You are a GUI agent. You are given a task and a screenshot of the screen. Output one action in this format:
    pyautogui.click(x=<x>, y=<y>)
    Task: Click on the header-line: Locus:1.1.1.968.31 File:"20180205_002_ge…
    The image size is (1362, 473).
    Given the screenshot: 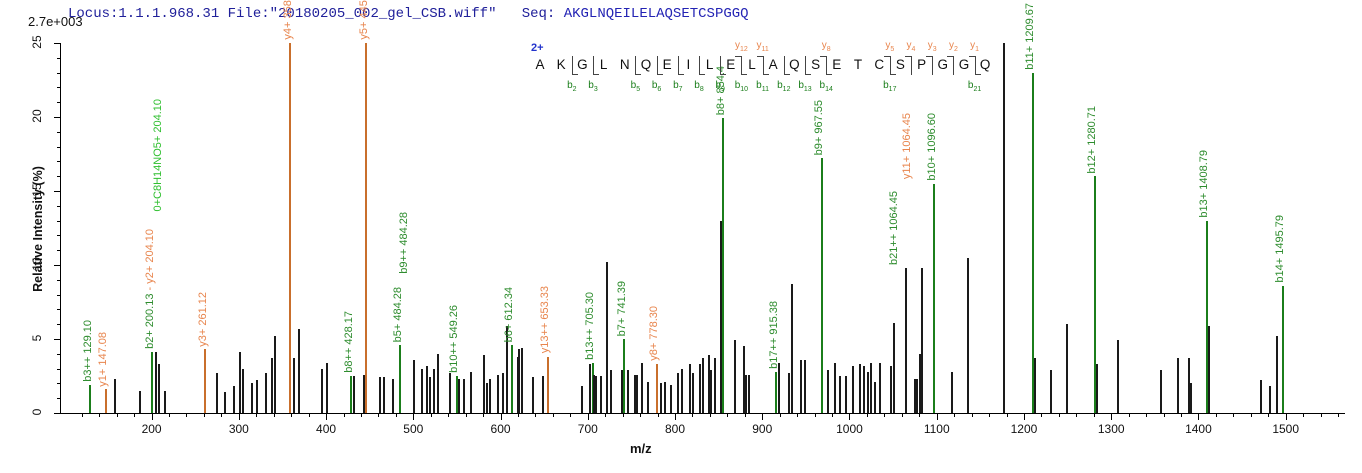 What is the action you would take?
    pyautogui.click(x=408, y=14)
    